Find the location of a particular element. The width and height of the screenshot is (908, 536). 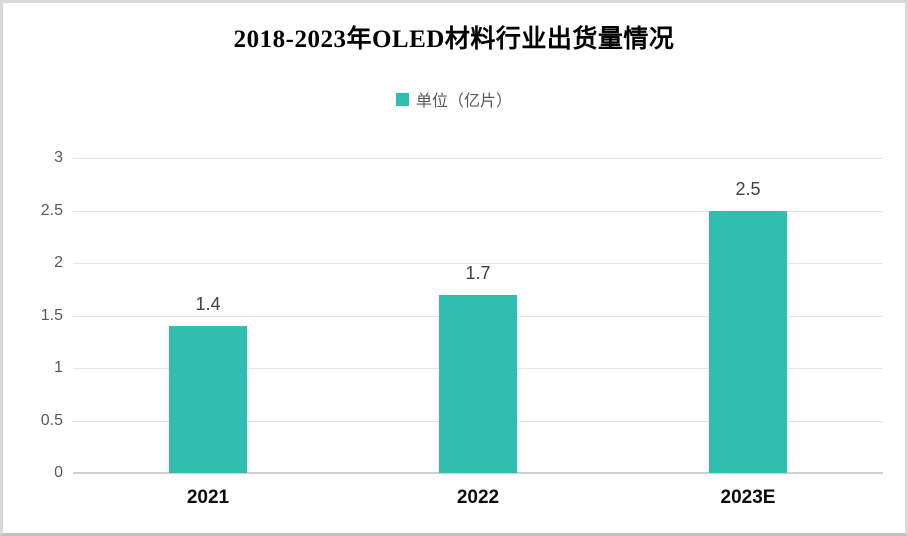

x-axis-tick-label: 2022 is located at coordinates (478, 497).